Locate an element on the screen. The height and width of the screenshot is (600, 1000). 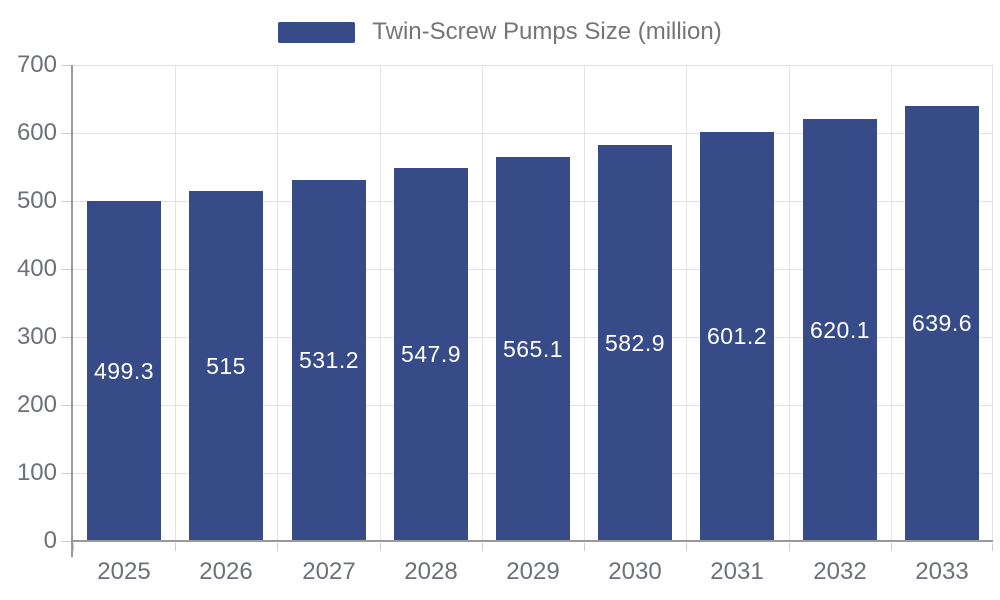
y-tick-label: 700 is located at coordinates (36, 64).